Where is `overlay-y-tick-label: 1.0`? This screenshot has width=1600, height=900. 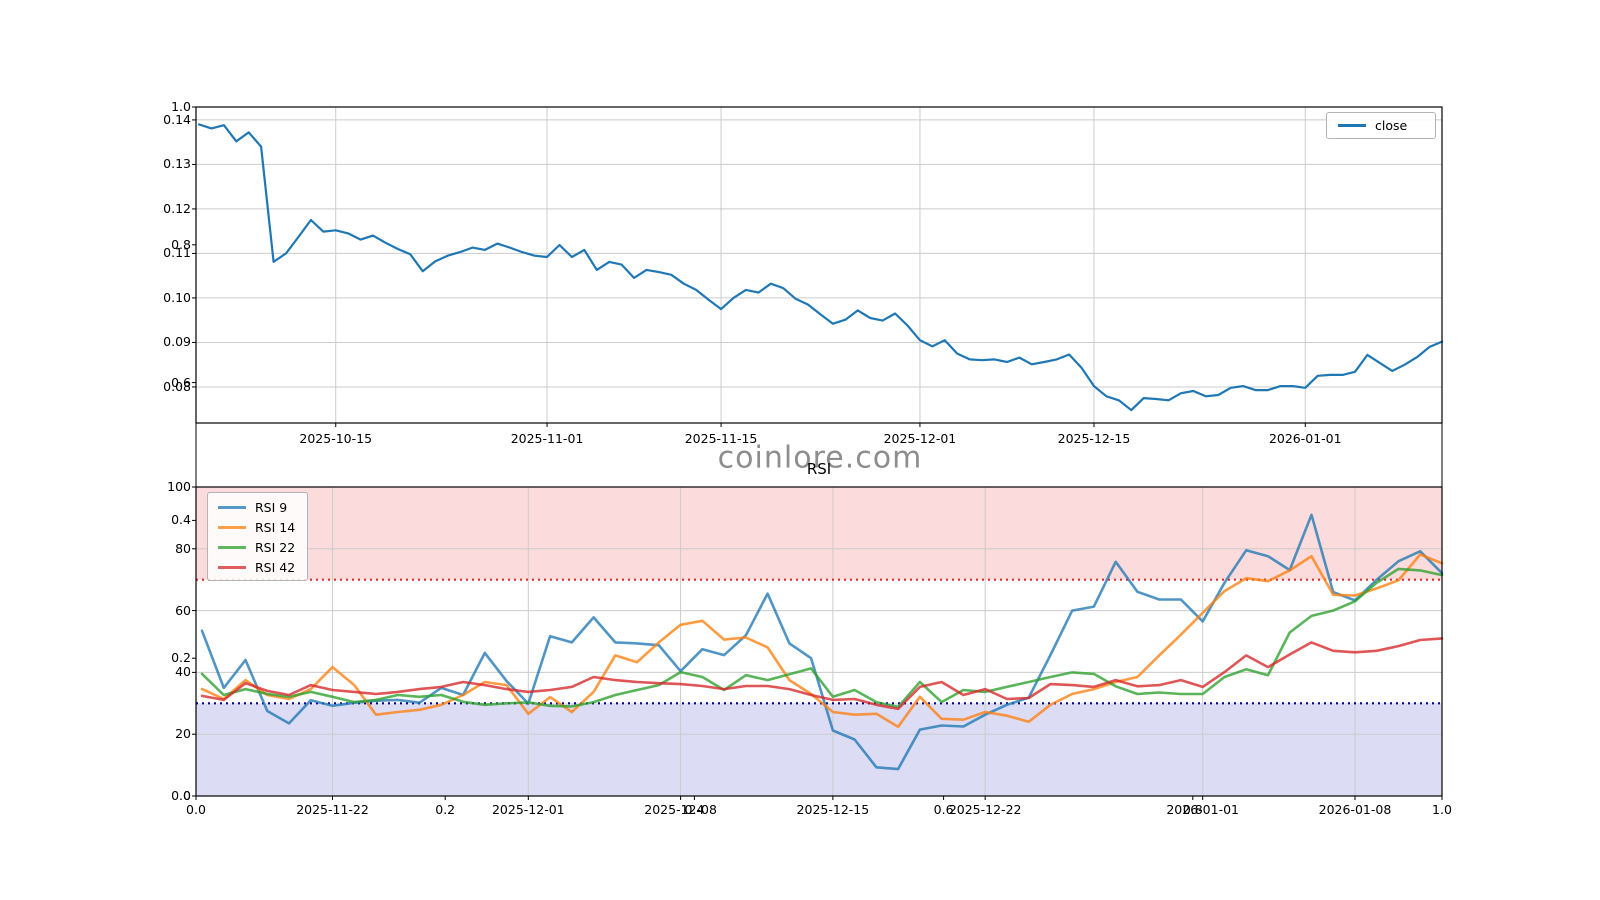 overlay-y-tick-label: 1.0 is located at coordinates (181, 106).